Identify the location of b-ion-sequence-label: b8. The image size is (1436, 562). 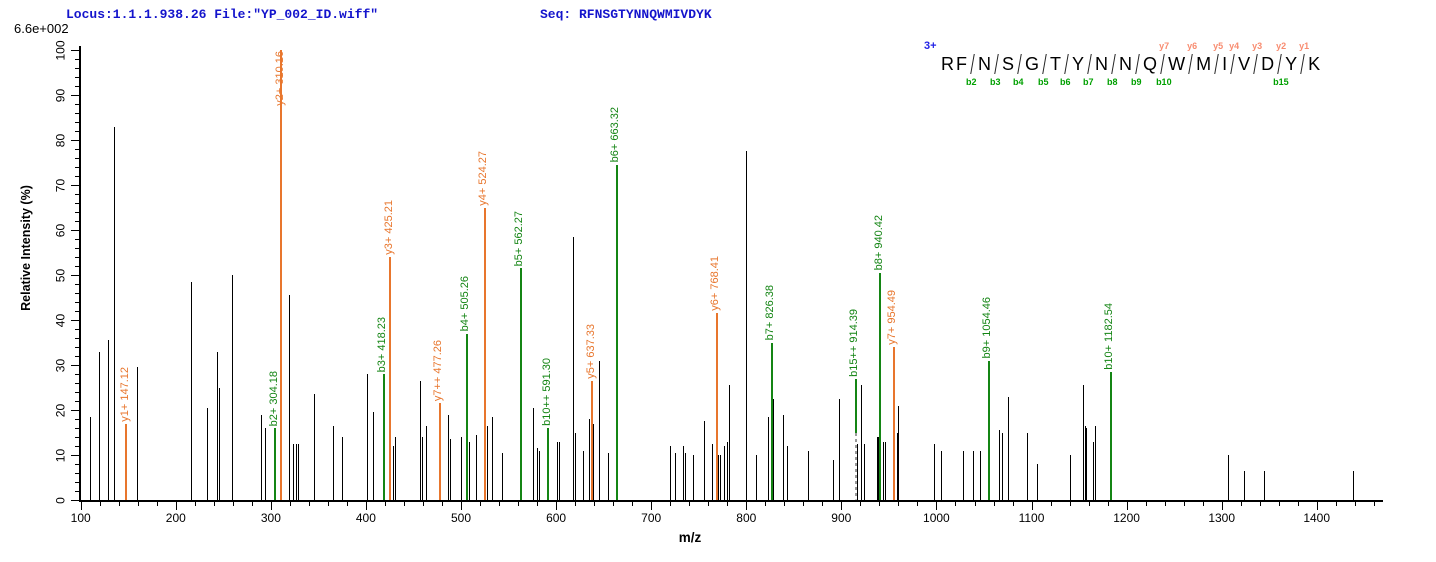
(1112, 82).